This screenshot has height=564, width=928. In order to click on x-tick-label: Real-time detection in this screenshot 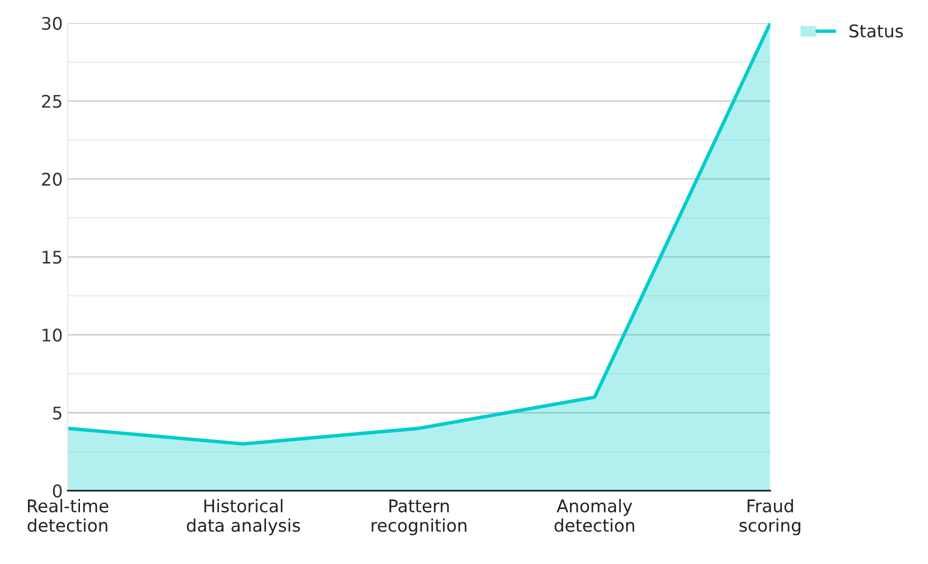, I will do `click(68, 515)`.